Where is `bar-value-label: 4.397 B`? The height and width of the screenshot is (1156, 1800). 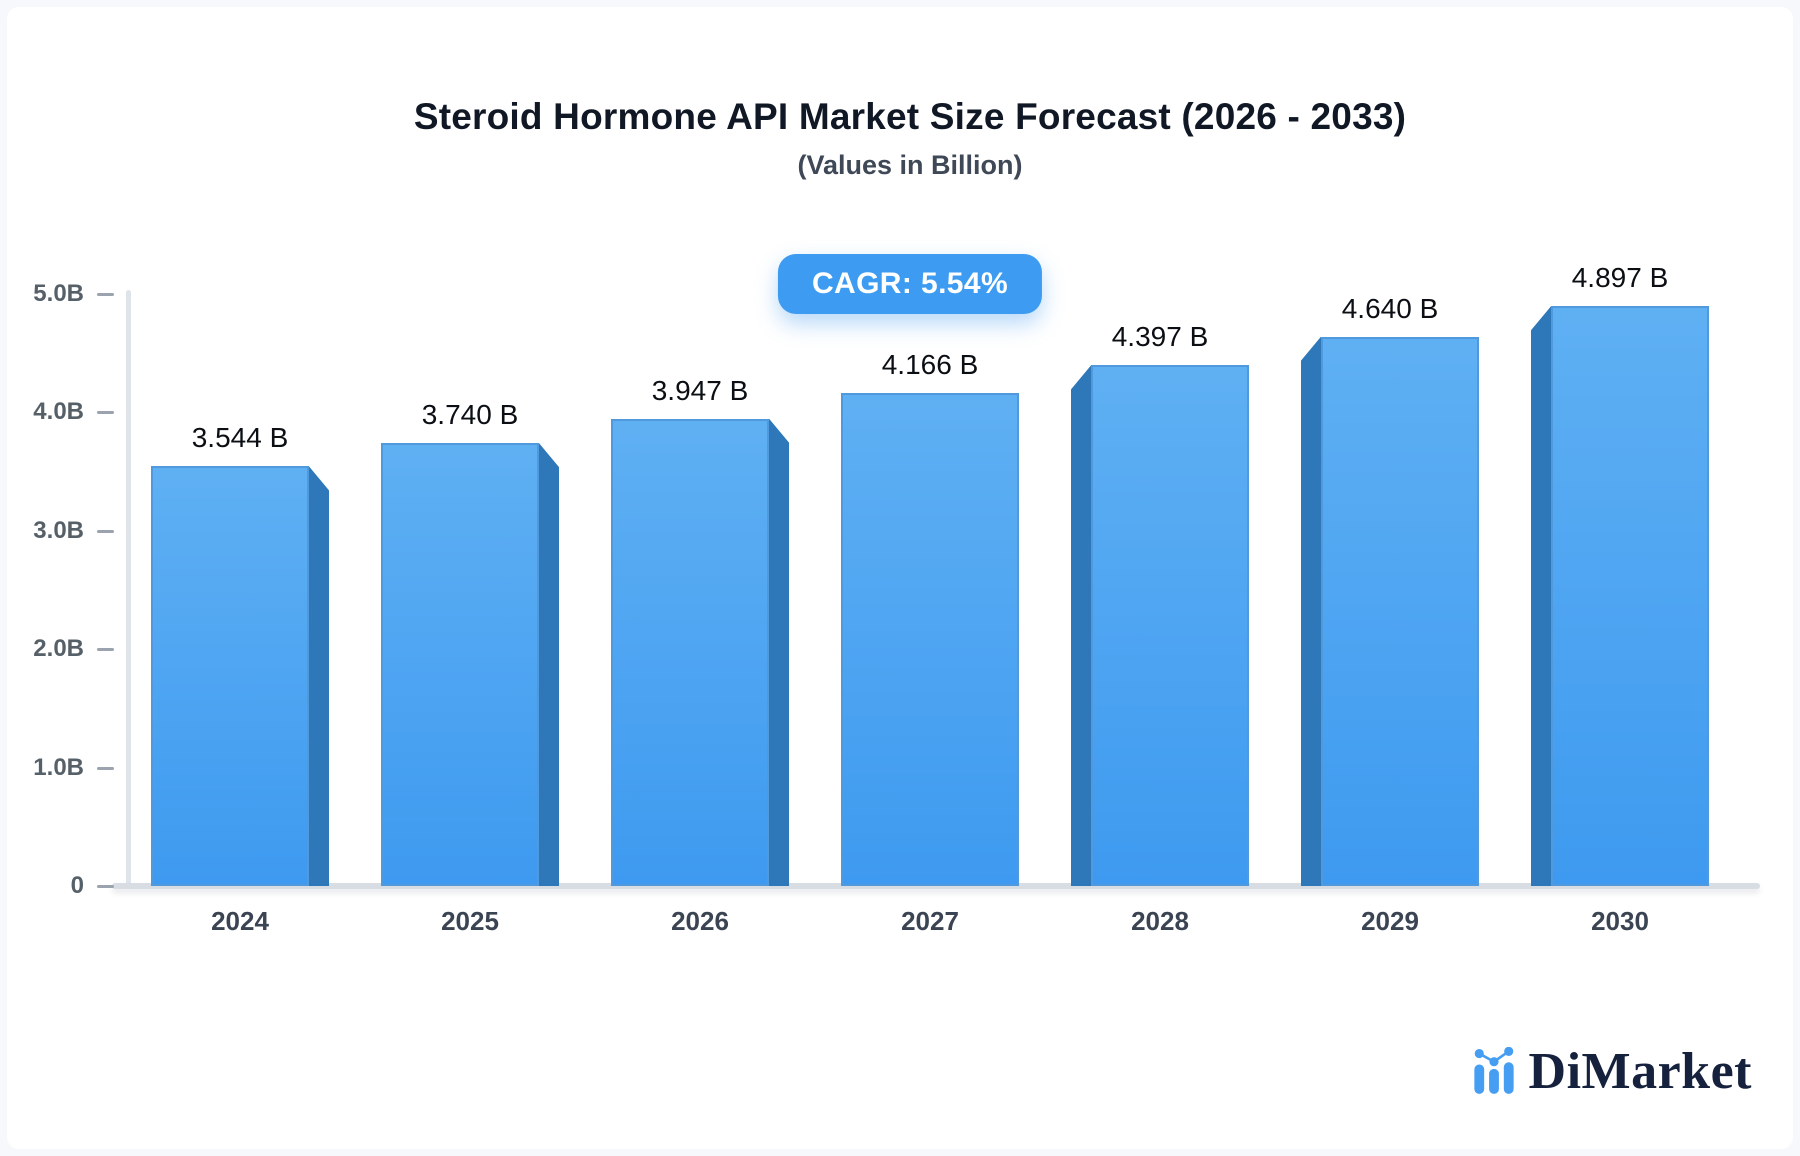 bar-value-label: 4.397 B is located at coordinates (1160, 337).